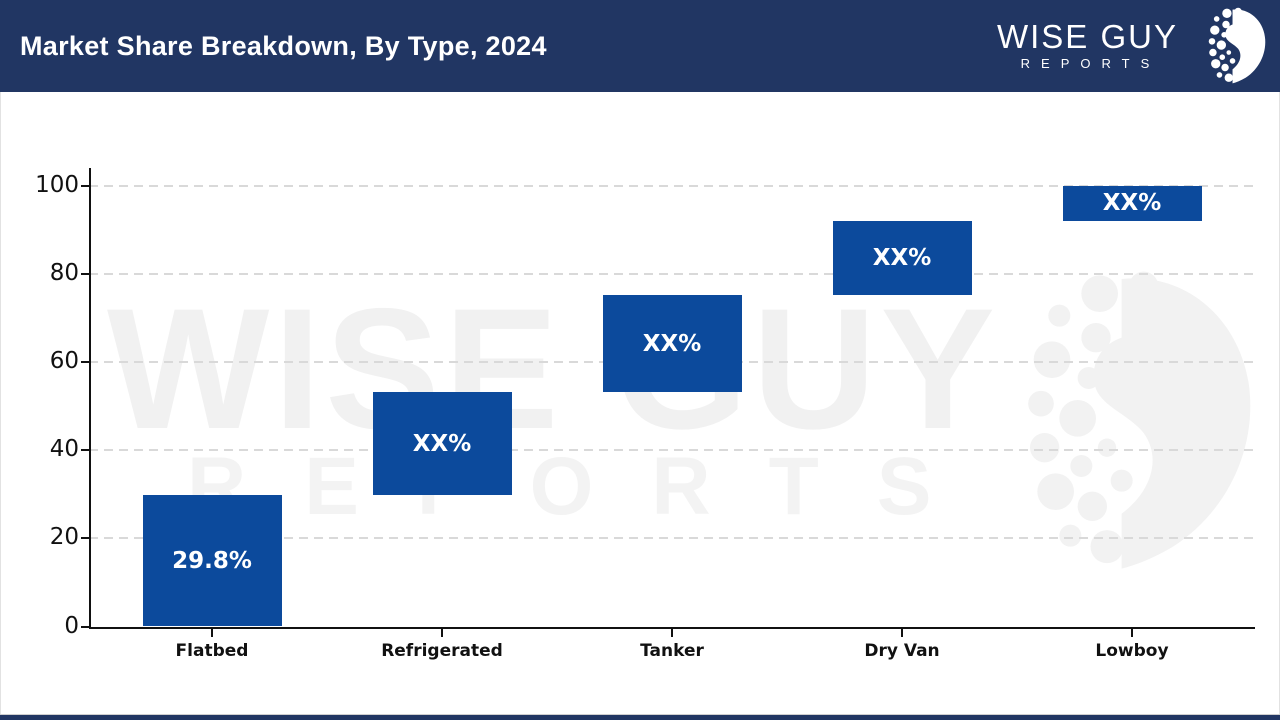  Describe the element at coordinates (1132, 650) in the screenshot. I see `x-category-label: Lowboy` at that location.